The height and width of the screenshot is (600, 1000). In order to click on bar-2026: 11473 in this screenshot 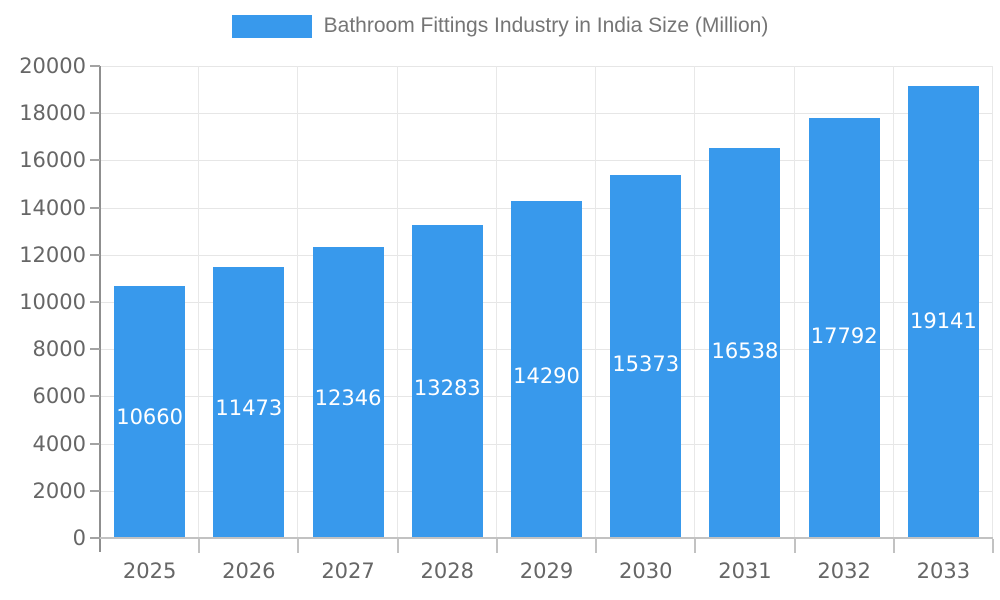, I will do `click(249, 402)`.